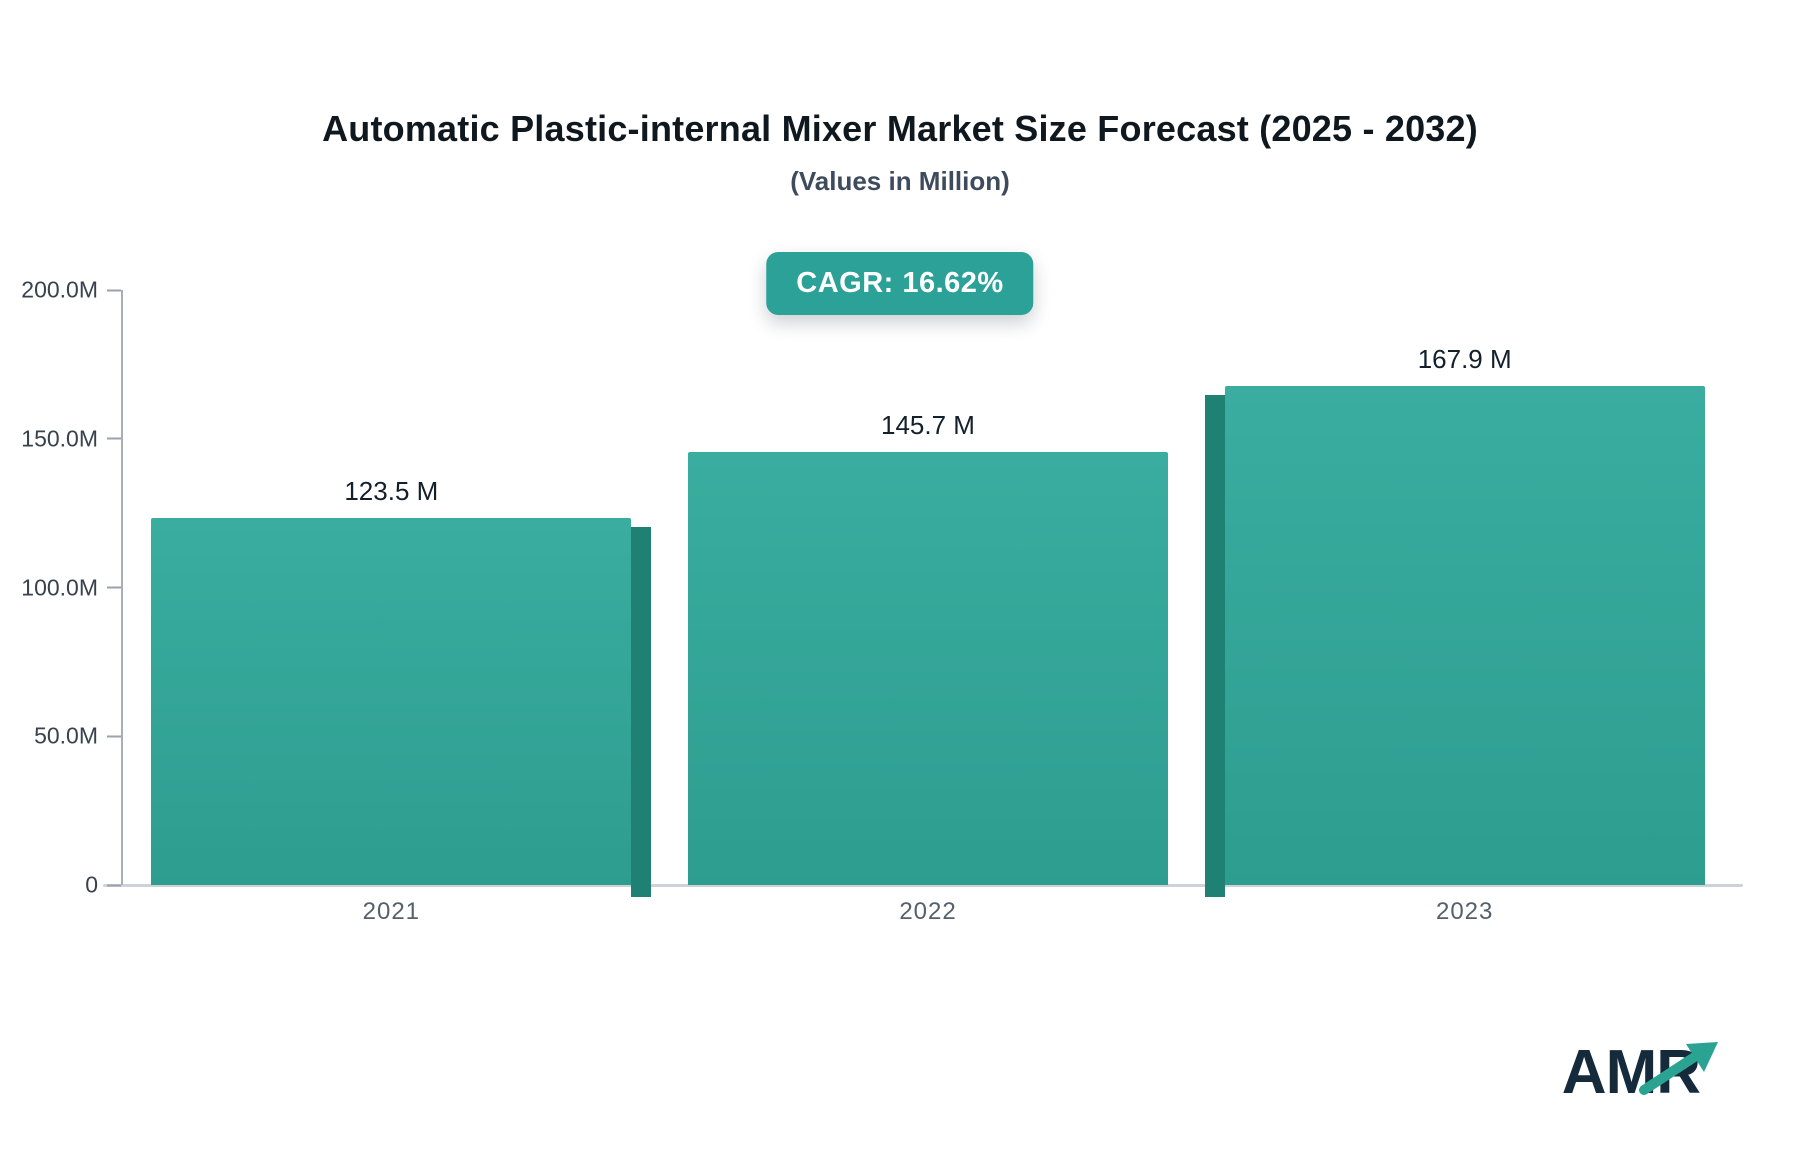 Image resolution: width=1800 pixels, height=1156 pixels. I want to click on y-tick-label: 50.0M, so click(66, 735).